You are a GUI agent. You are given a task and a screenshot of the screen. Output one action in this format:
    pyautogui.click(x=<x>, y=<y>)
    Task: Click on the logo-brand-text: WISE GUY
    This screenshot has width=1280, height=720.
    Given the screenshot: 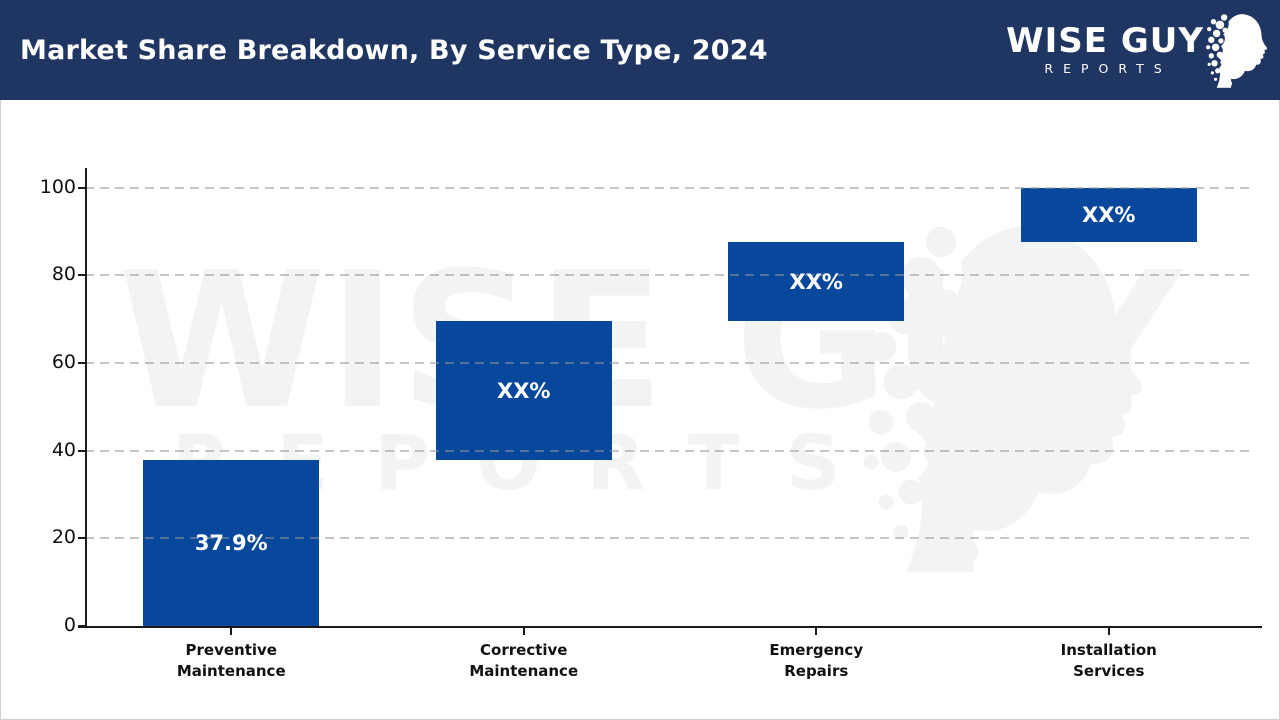 What is the action you would take?
    pyautogui.click(x=1105, y=41)
    